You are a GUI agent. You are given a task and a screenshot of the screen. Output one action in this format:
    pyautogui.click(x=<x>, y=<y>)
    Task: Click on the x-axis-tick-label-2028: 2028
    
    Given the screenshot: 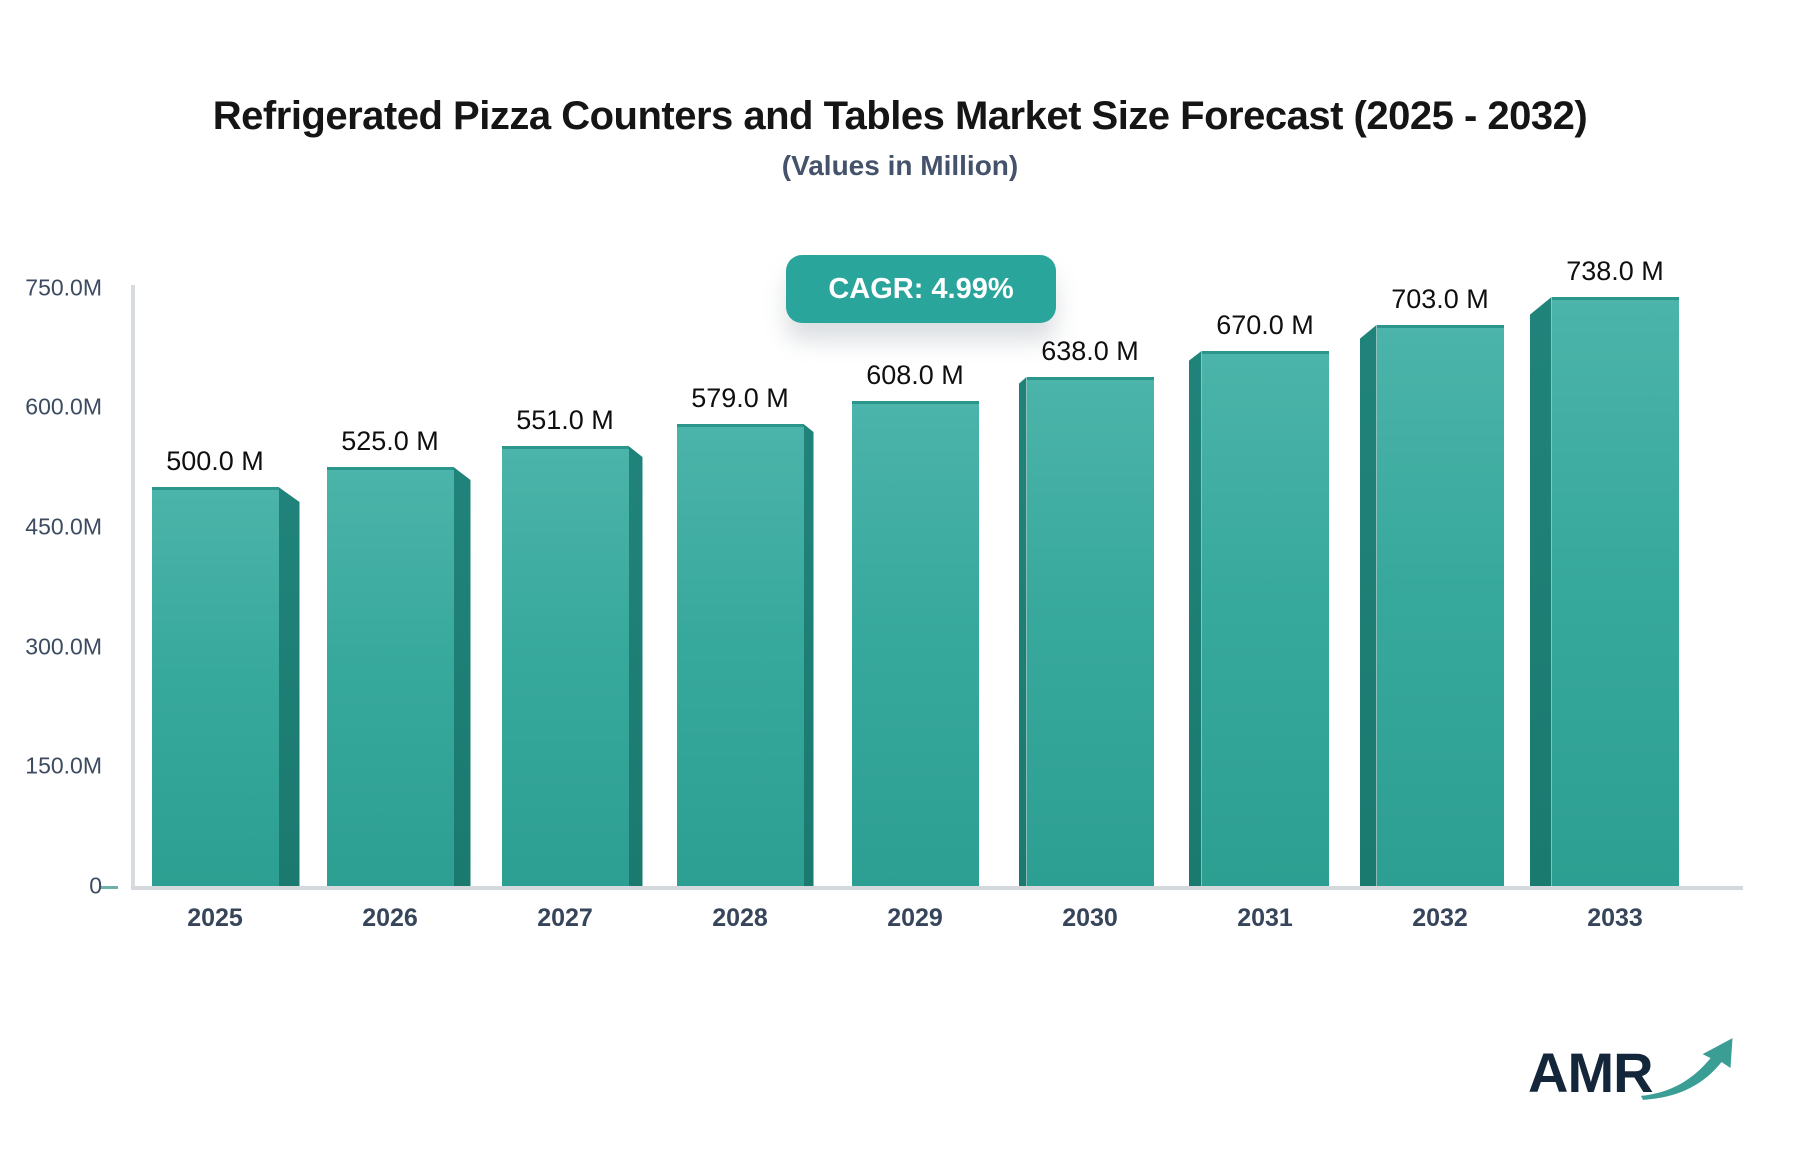 What is the action you would take?
    pyautogui.click(x=740, y=918)
    